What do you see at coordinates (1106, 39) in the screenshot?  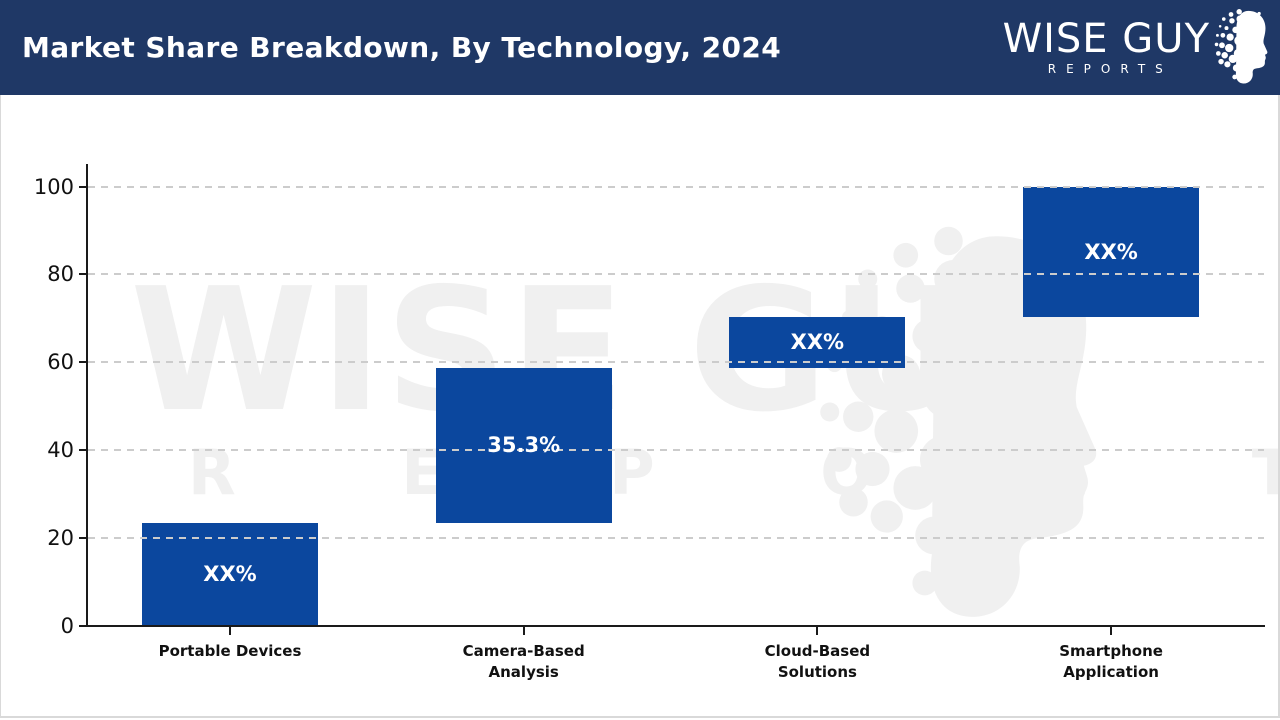 I see `brand-name: WISE GUY` at bounding box center [1106, 39].